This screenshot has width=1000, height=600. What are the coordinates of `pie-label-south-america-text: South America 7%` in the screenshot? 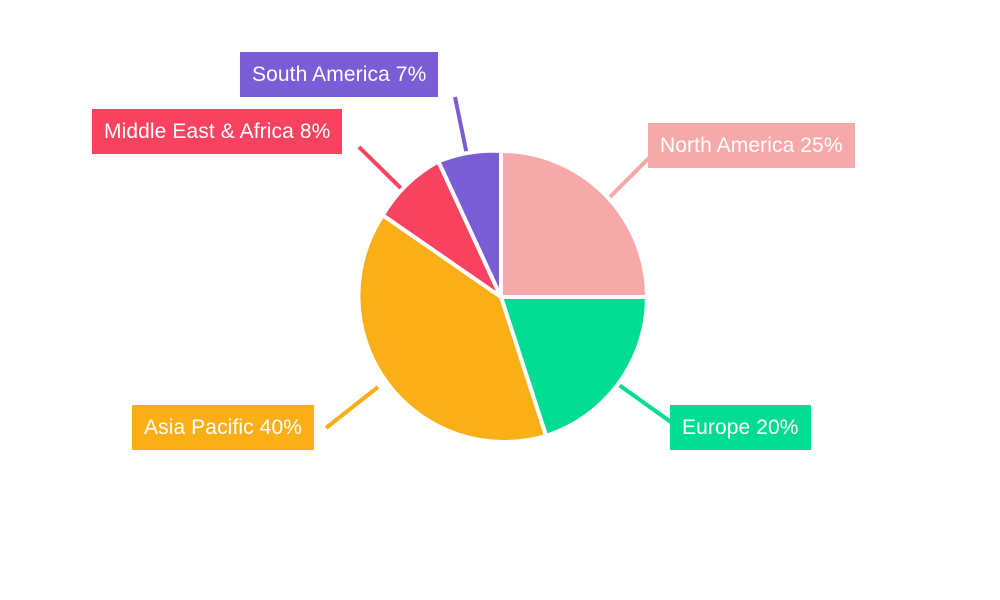 It's located at (339, 74).